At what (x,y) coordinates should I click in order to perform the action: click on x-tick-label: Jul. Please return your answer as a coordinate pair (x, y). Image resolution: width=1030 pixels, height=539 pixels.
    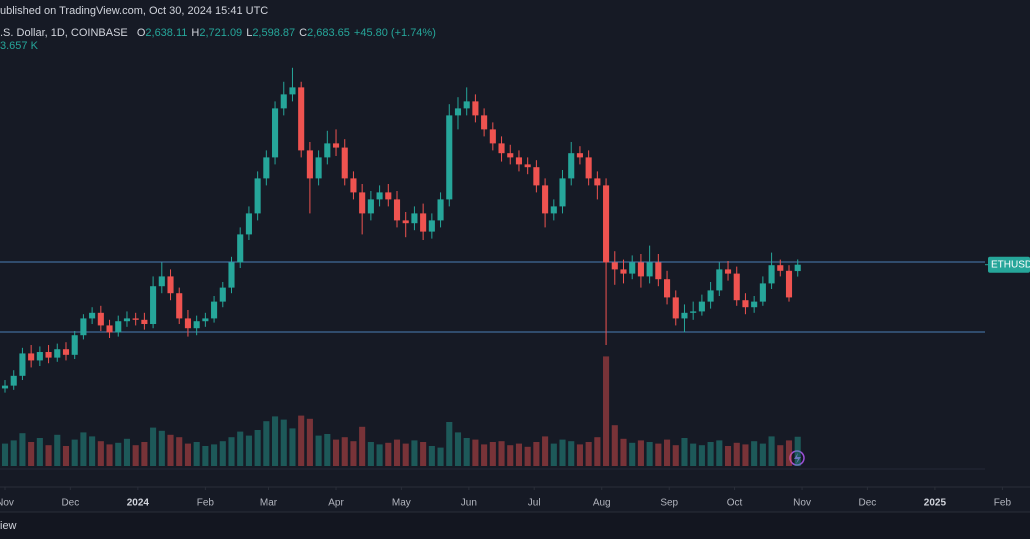
    Looking at the image, I should click on (534, 503).